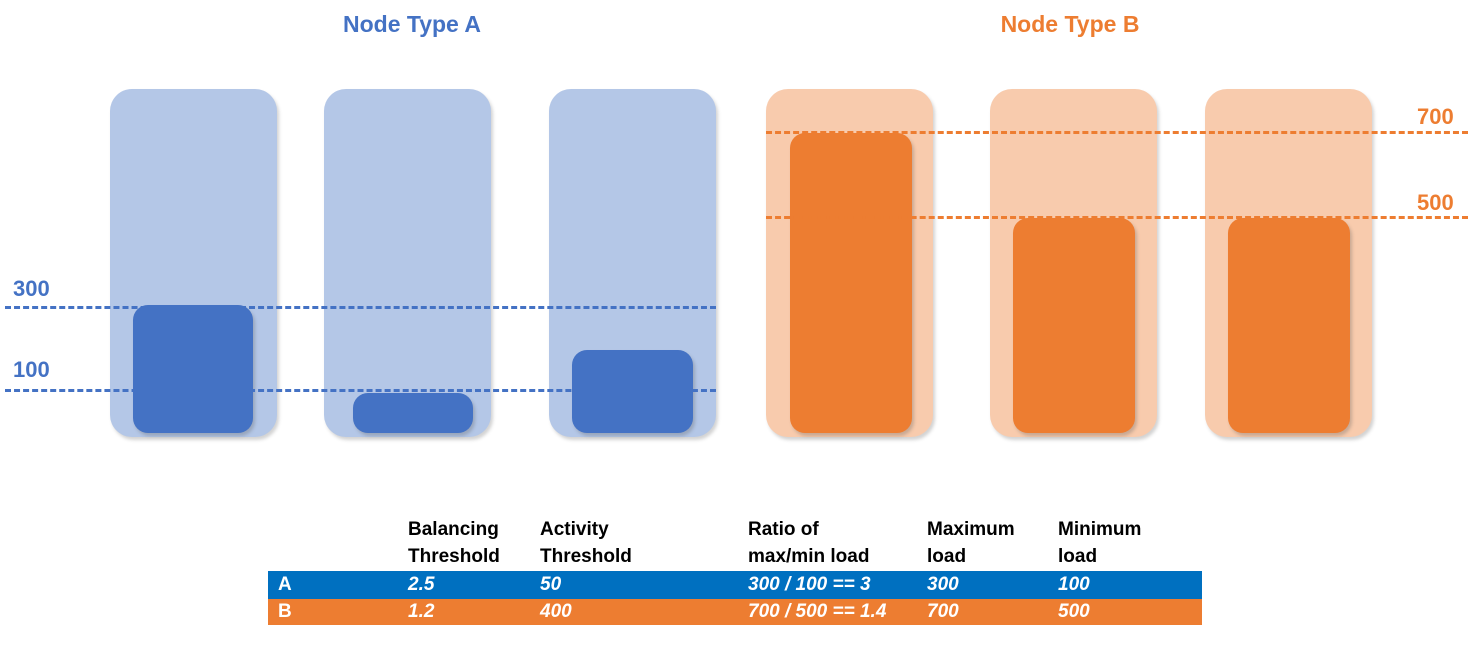 The width and height of the screenshot is (1471, 672). What do you see at coordinates (1100, 543) in the screenshot?
I see `table-header-minimum-load: Minimum load` at bounding box center [1100, 543].